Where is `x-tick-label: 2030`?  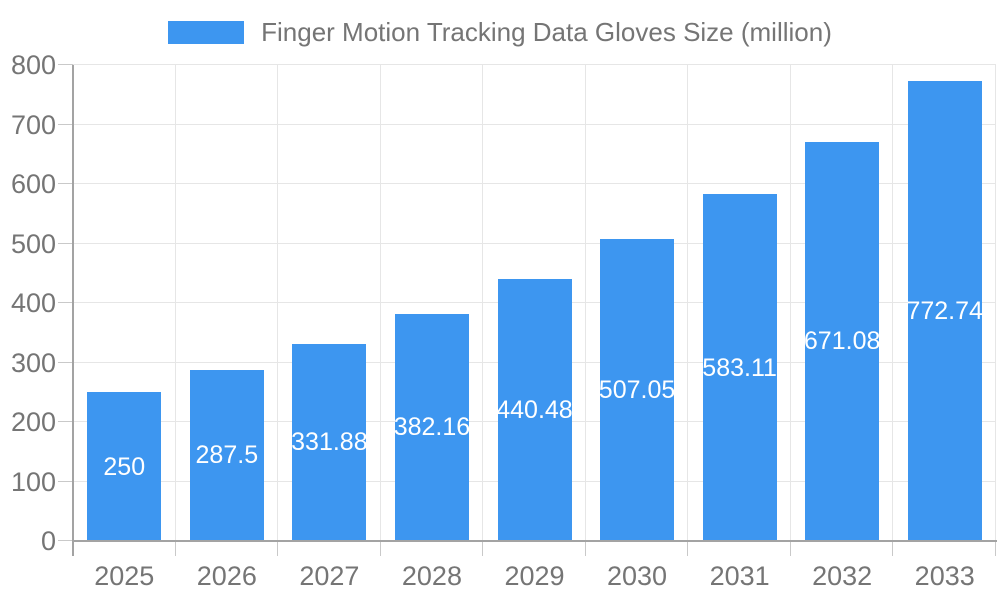
x-tick-label: 2030 is located at coordinates (637, 576).